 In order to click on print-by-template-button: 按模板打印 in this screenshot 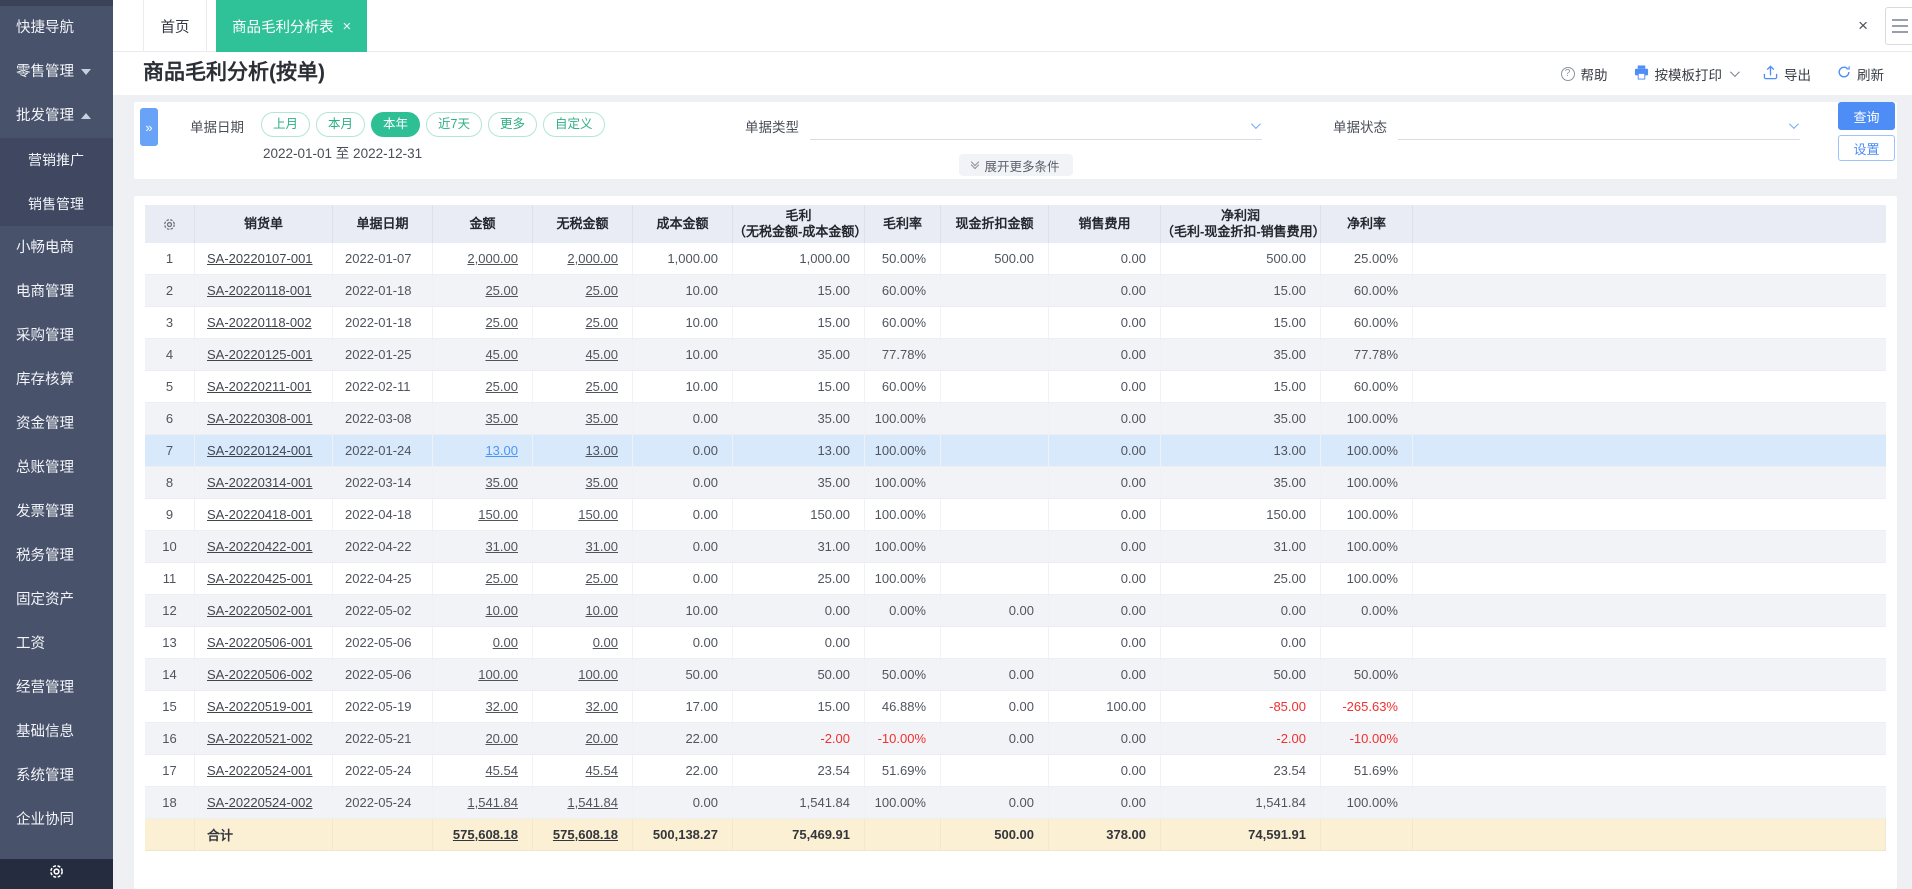, I will do `click(1687, 74)`.